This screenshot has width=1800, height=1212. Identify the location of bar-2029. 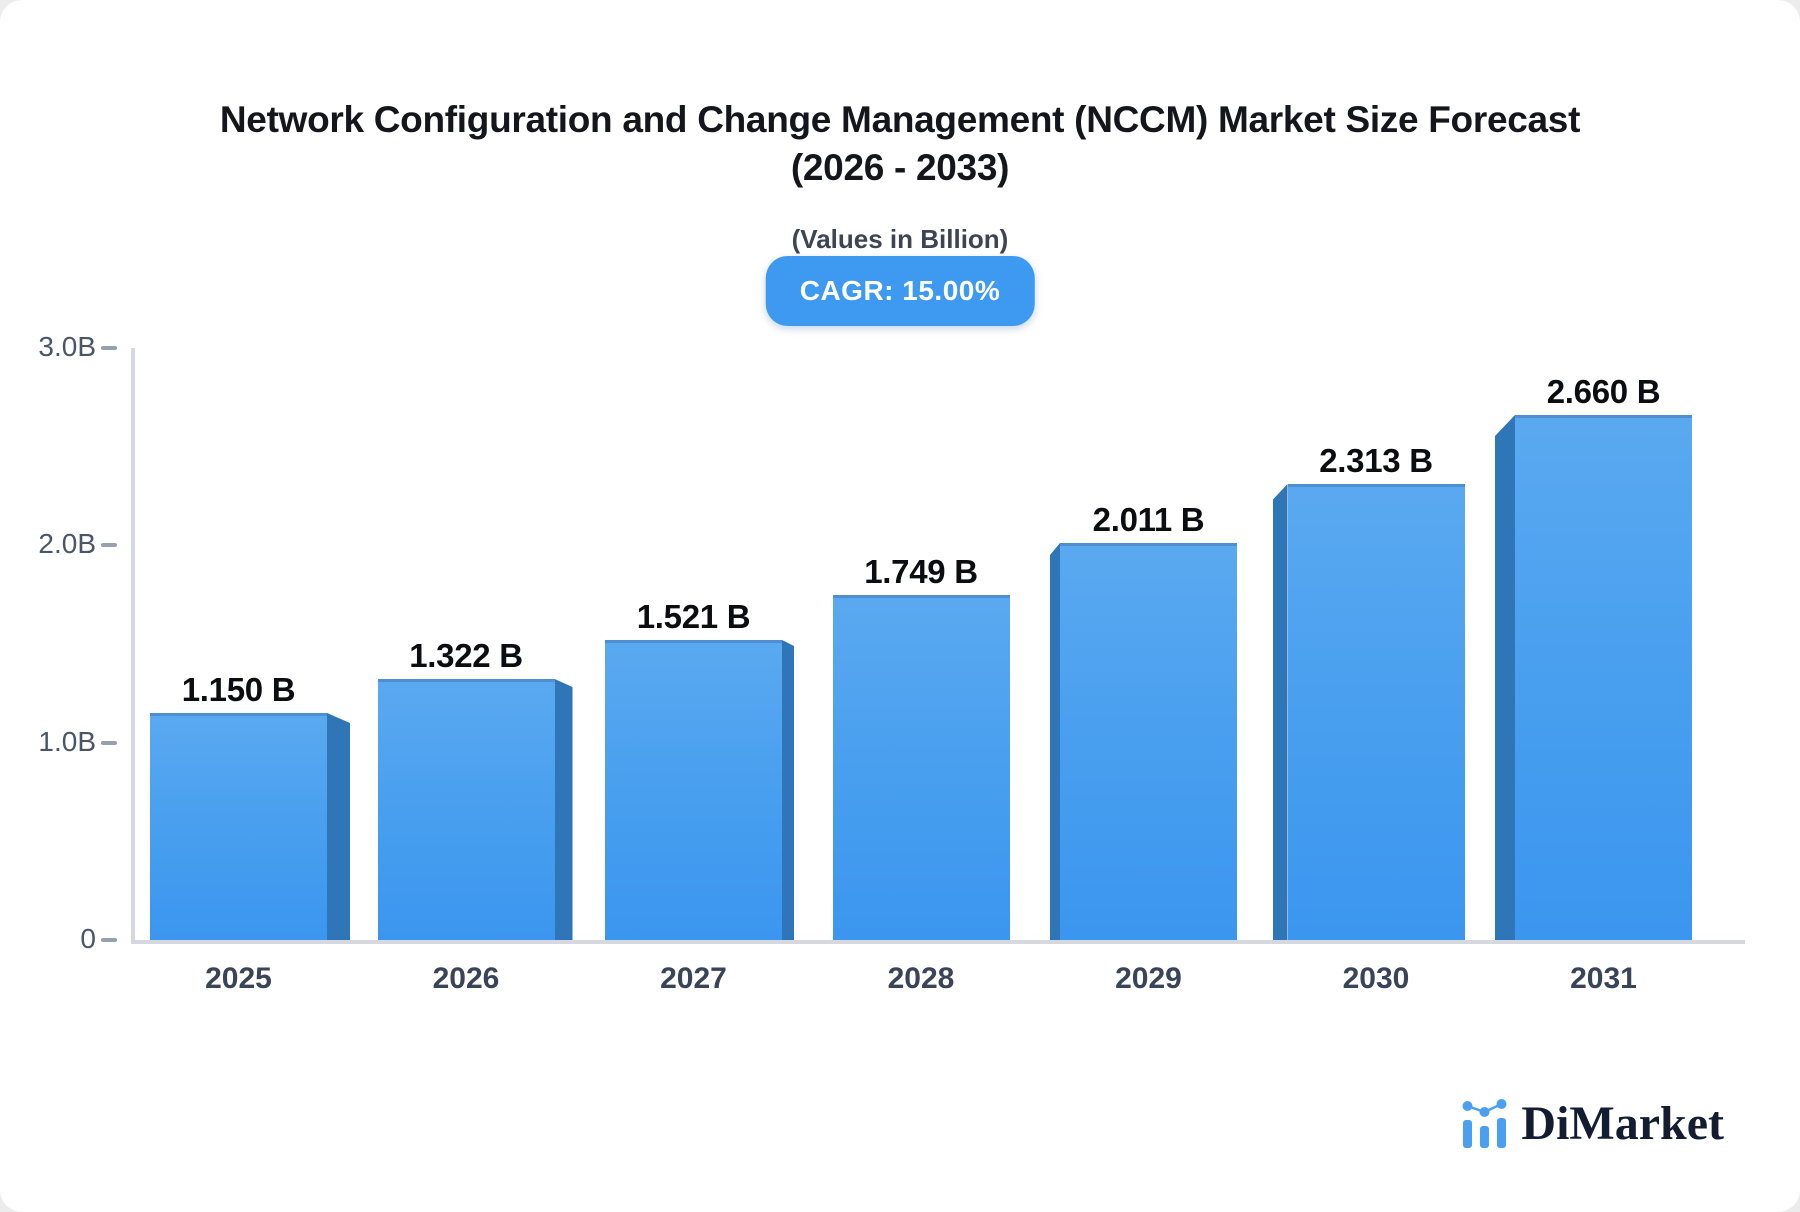
(1148, 741).